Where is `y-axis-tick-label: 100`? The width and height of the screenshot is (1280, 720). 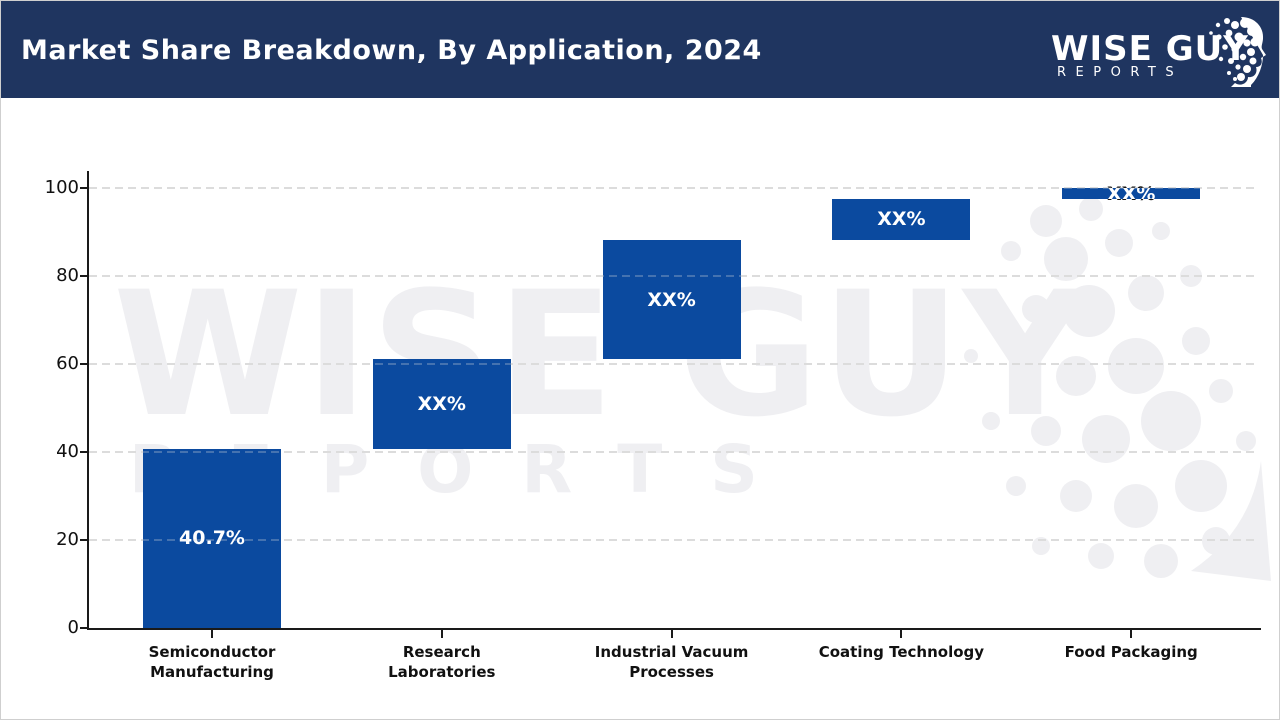 y-axis-tick-label: 100 is located at coordinates (61, 187).